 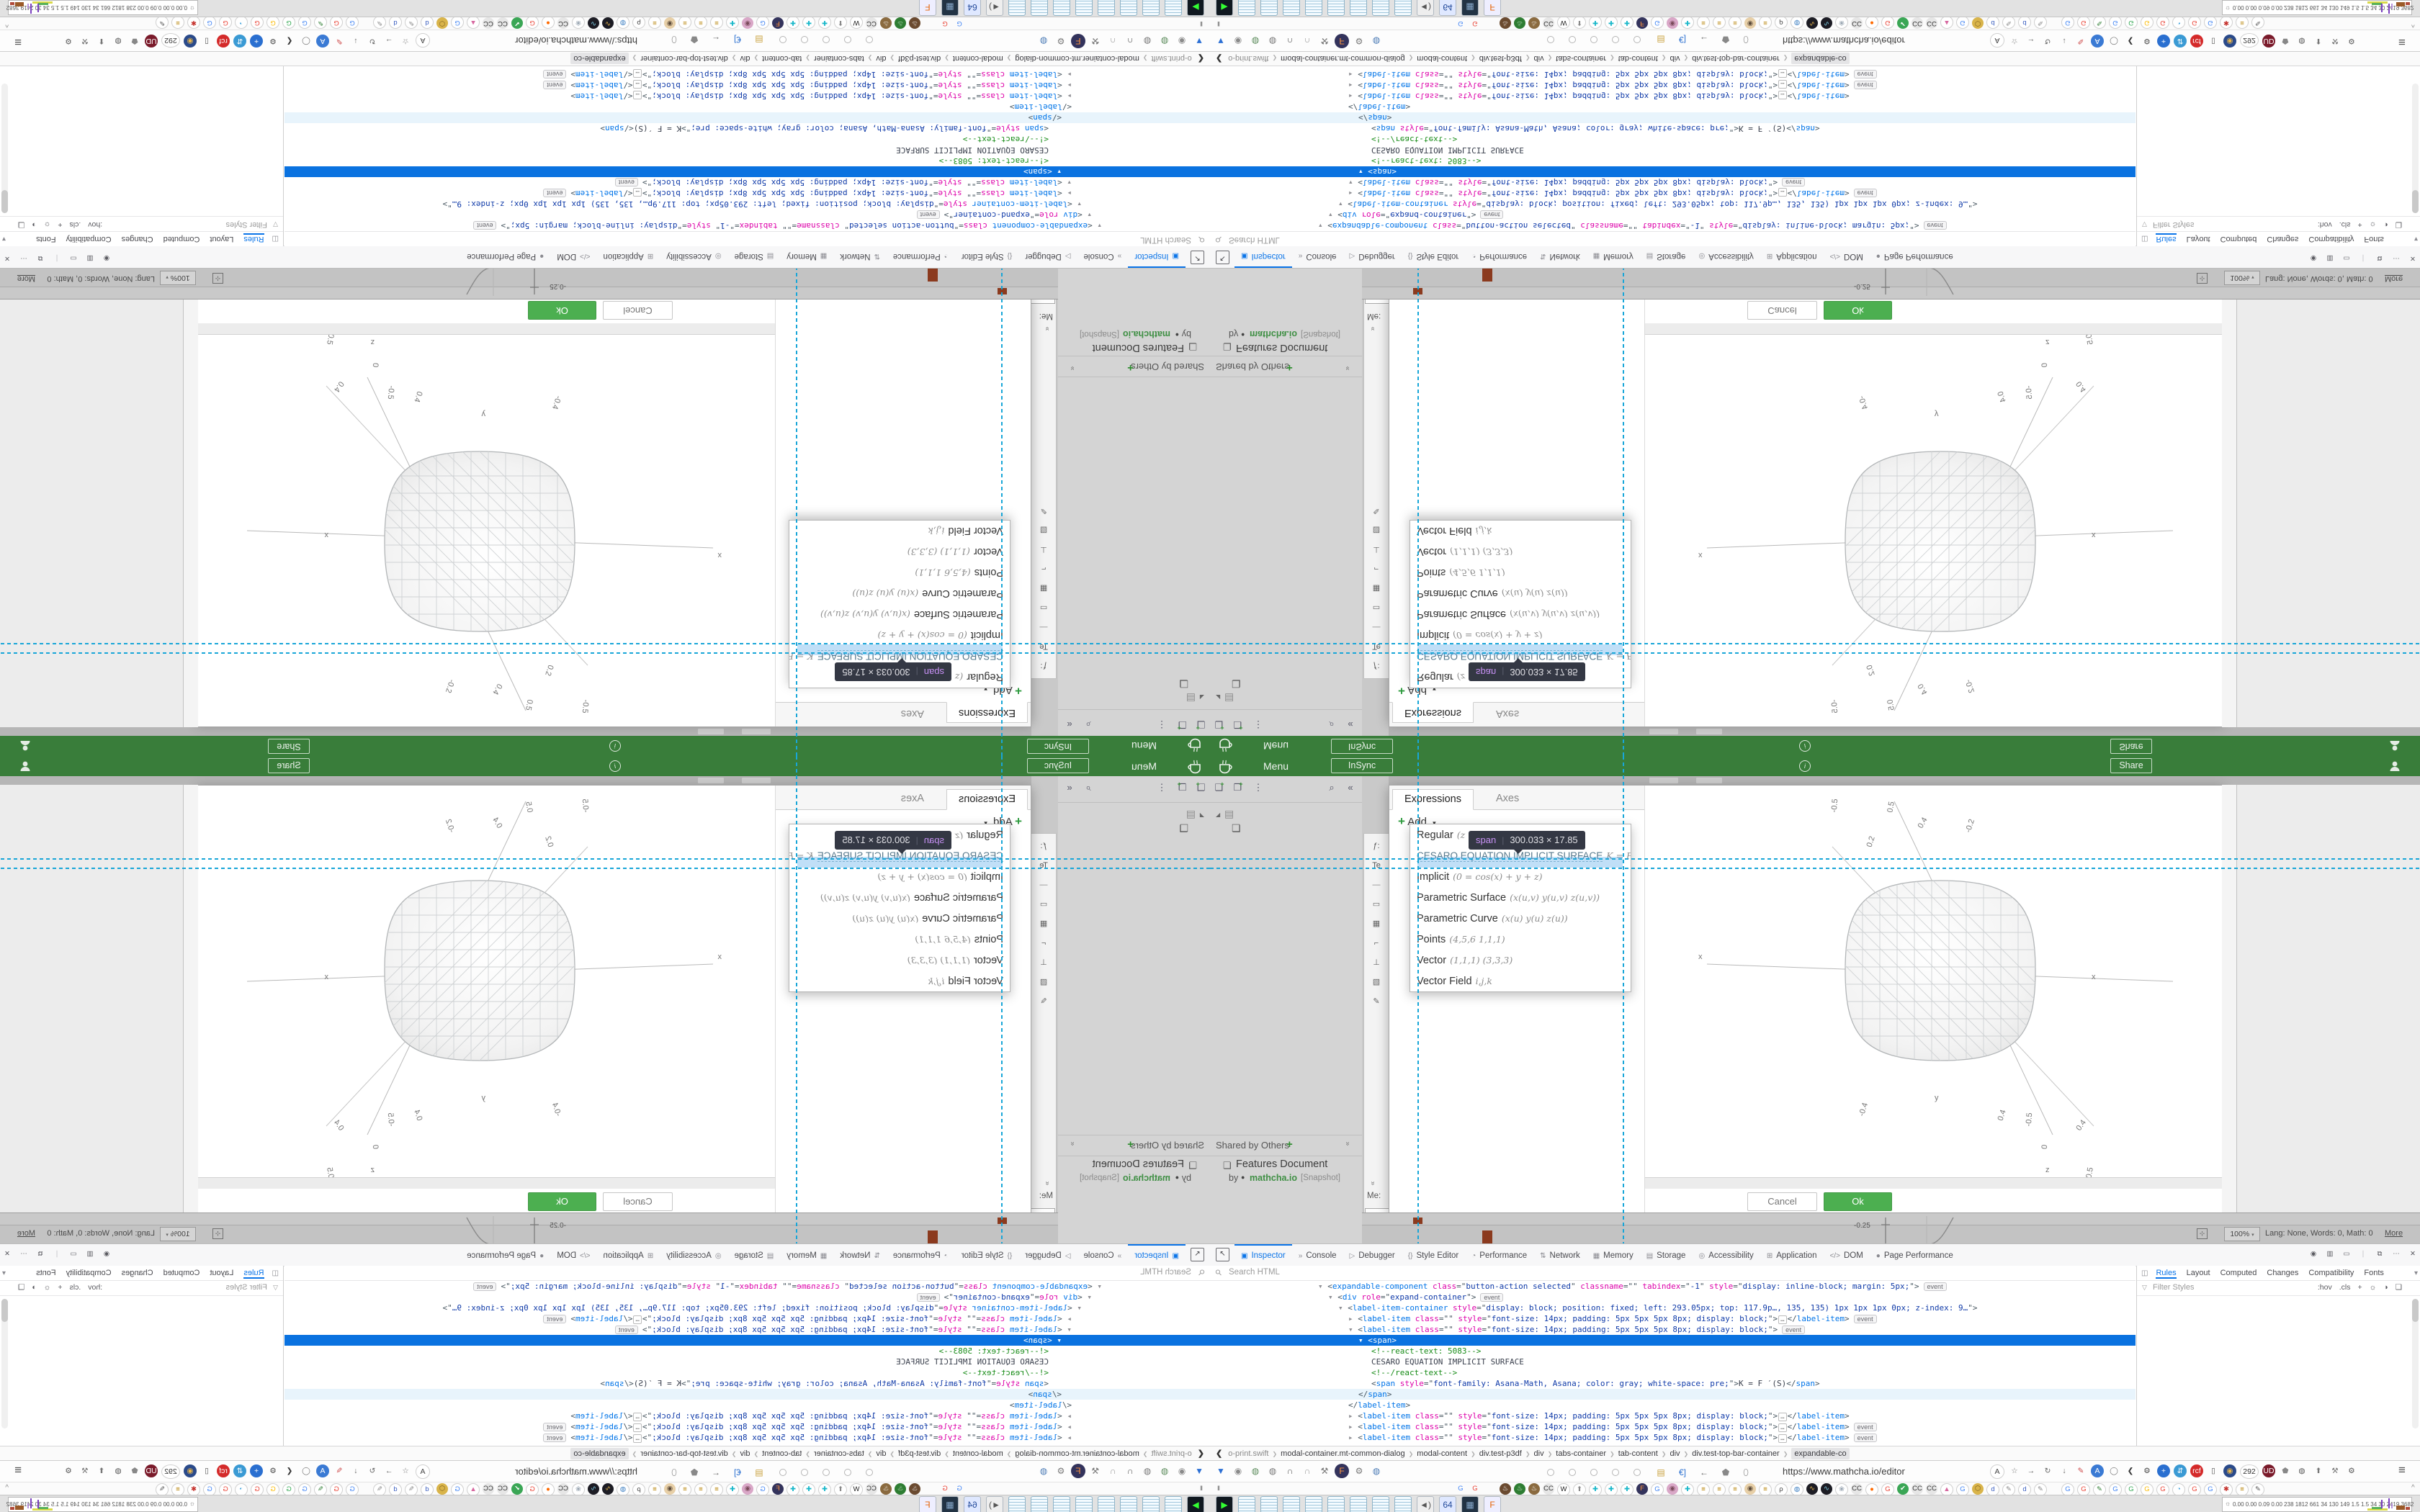 I want to click on icon-chip: —, so click(x=1376, y=627).